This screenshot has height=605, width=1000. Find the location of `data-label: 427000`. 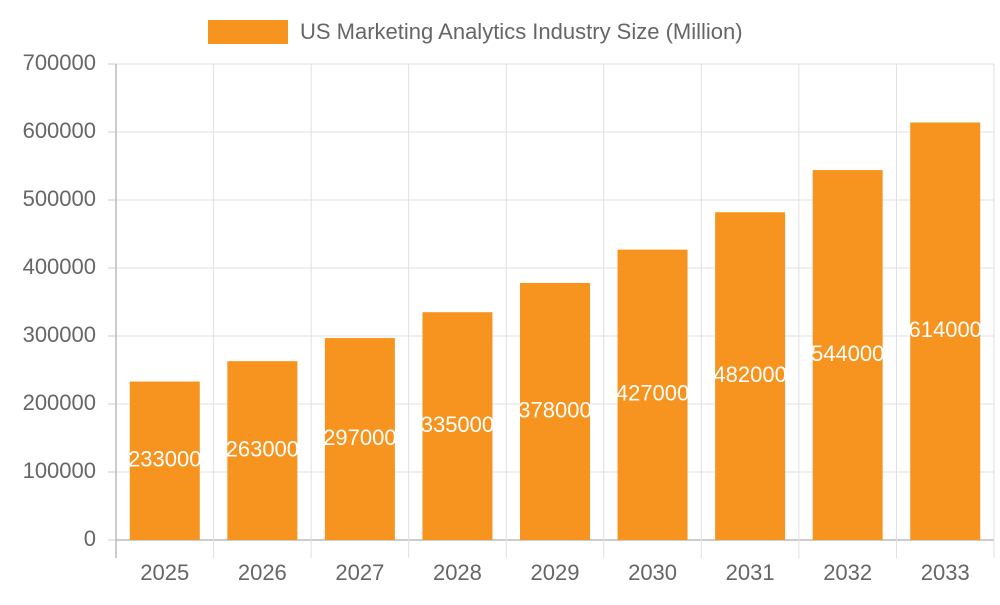

data-label: 427000 is located at coordinates (652, 393).